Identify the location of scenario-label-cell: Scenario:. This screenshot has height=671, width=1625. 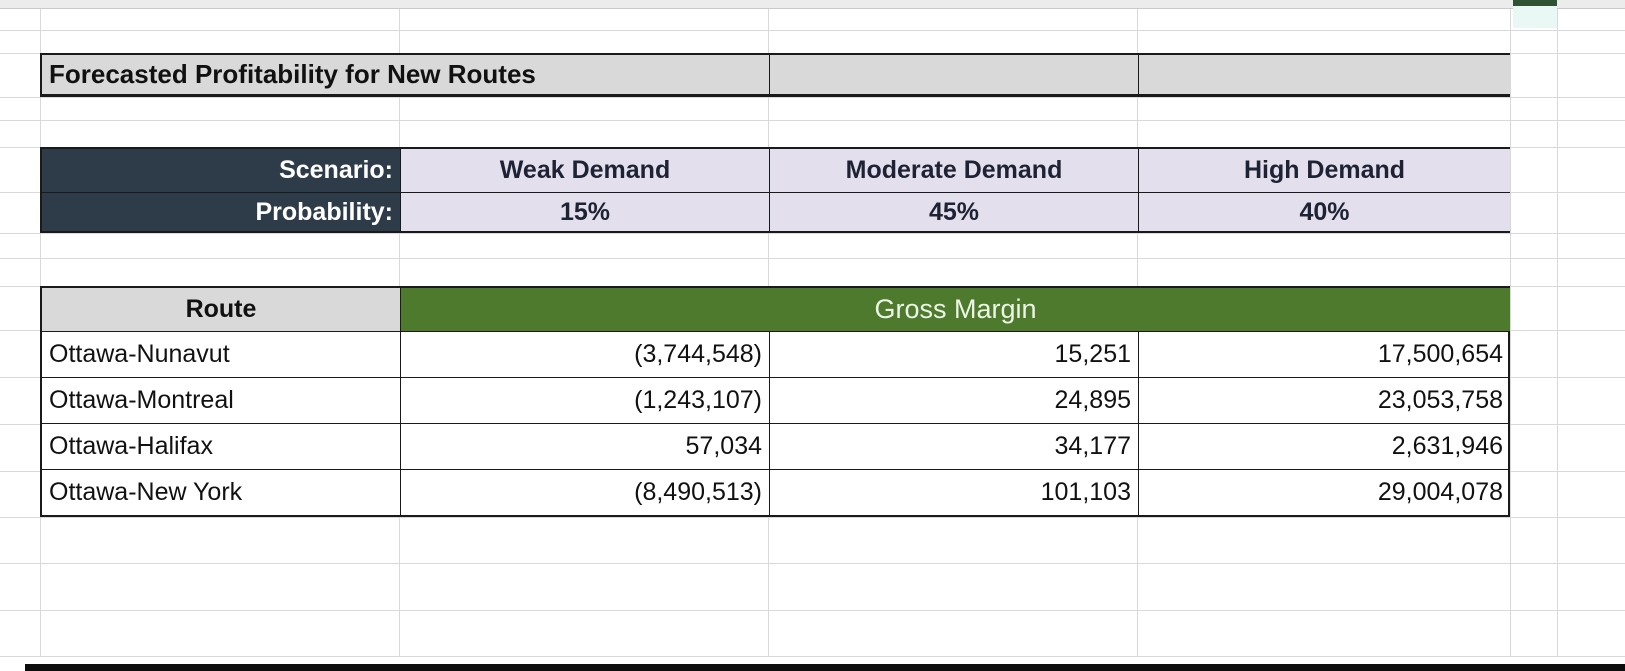
(221, 171).